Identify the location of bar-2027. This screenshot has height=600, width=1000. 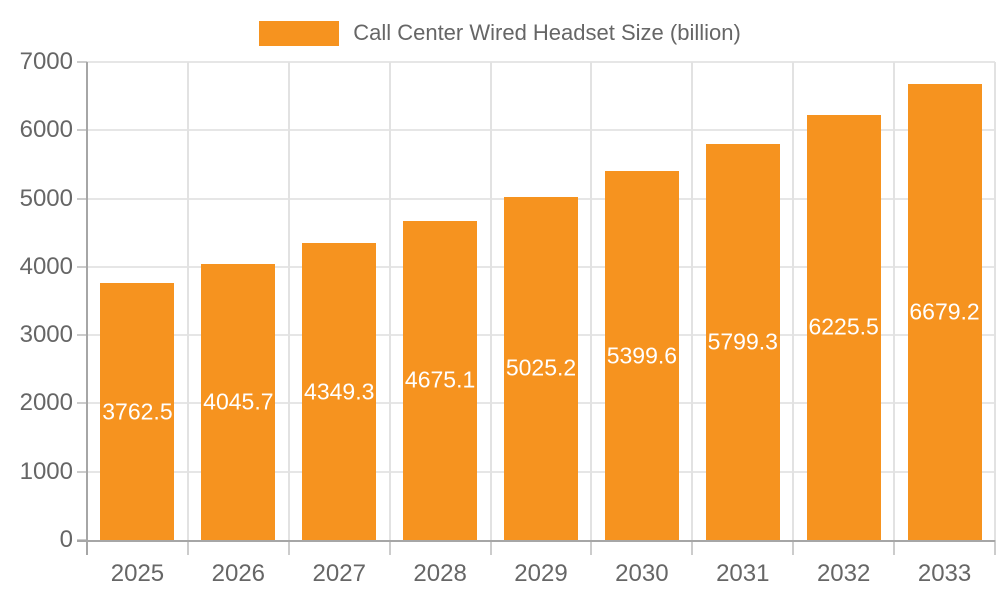
(339, 391).